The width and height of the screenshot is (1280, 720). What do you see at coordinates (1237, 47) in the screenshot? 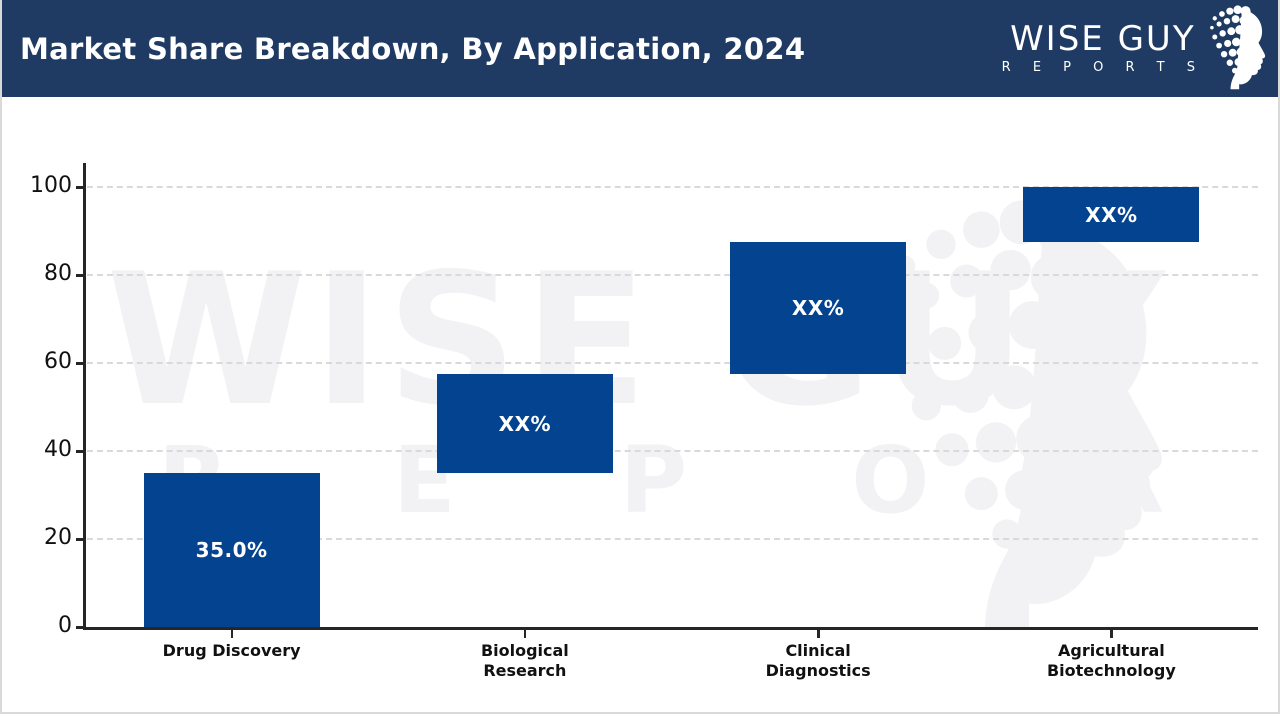
I see `brand-head-icon` at bounding box center [1237, 47].